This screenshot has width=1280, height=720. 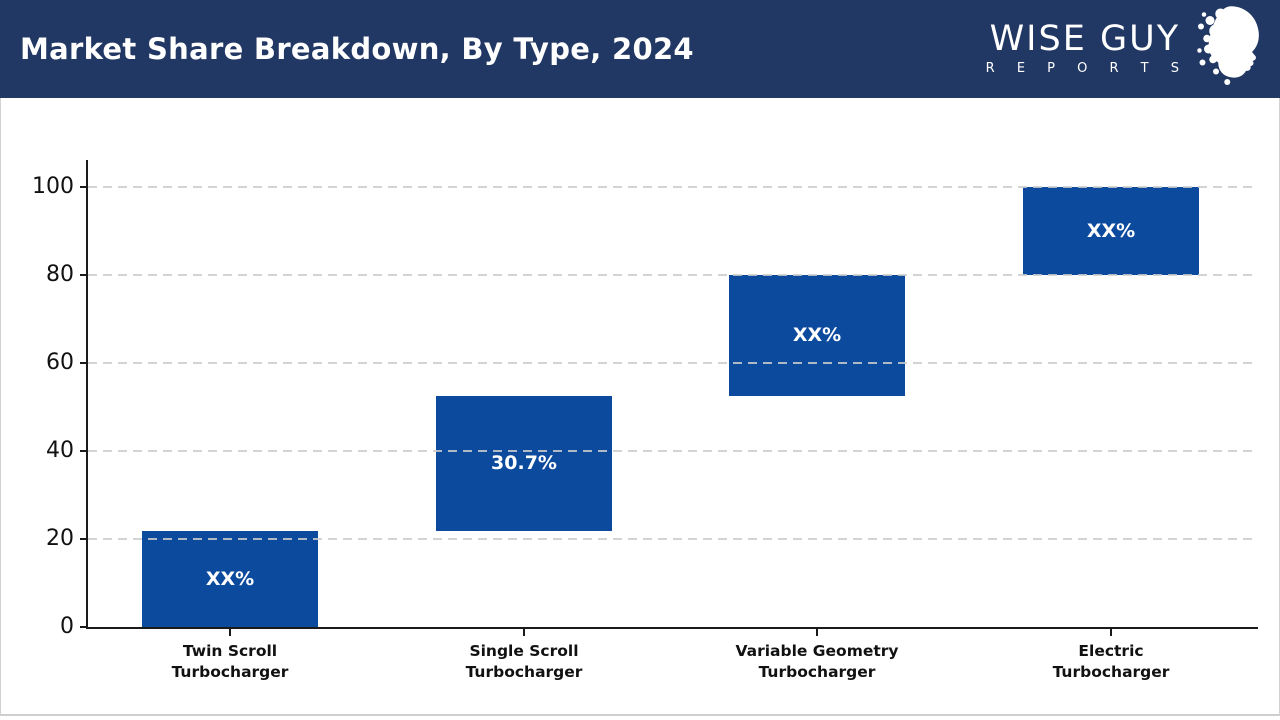 I want to click on x-axis-category-line: Electric, so click(x=1111, y=651).